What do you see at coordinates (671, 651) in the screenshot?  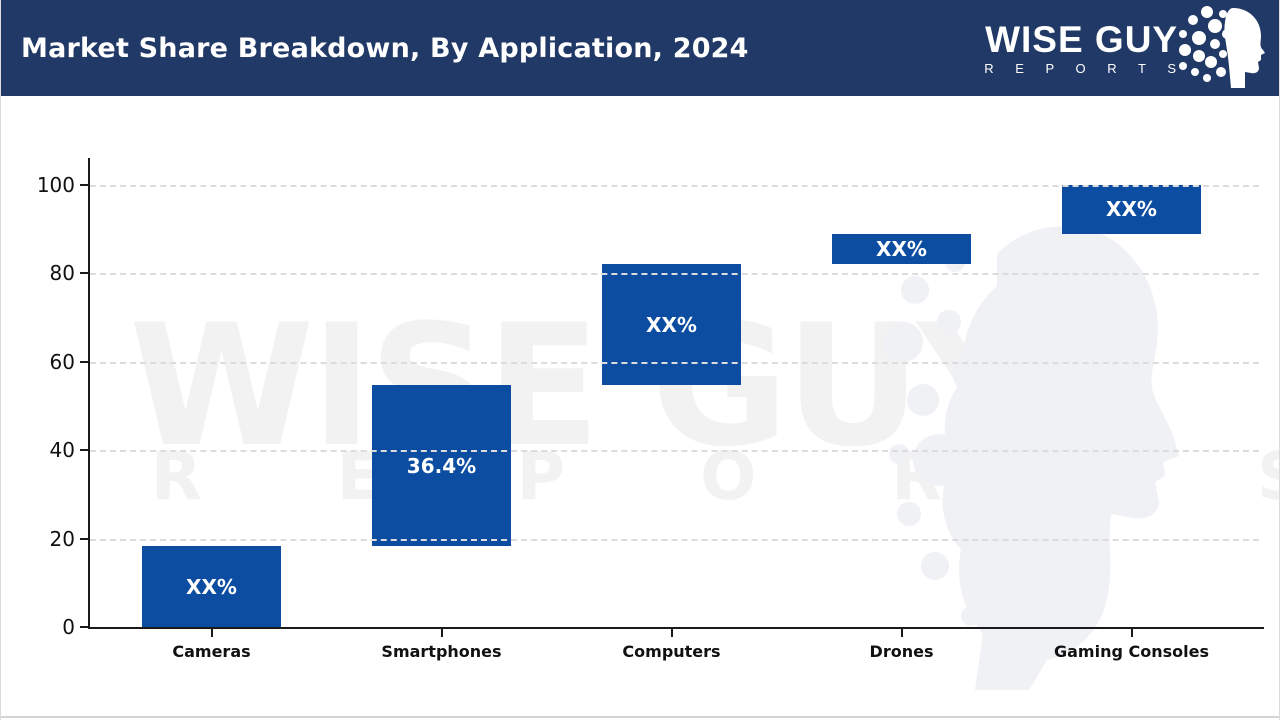 I see `x-tick-label-computers: Computers` at bounding box center [671, 651].